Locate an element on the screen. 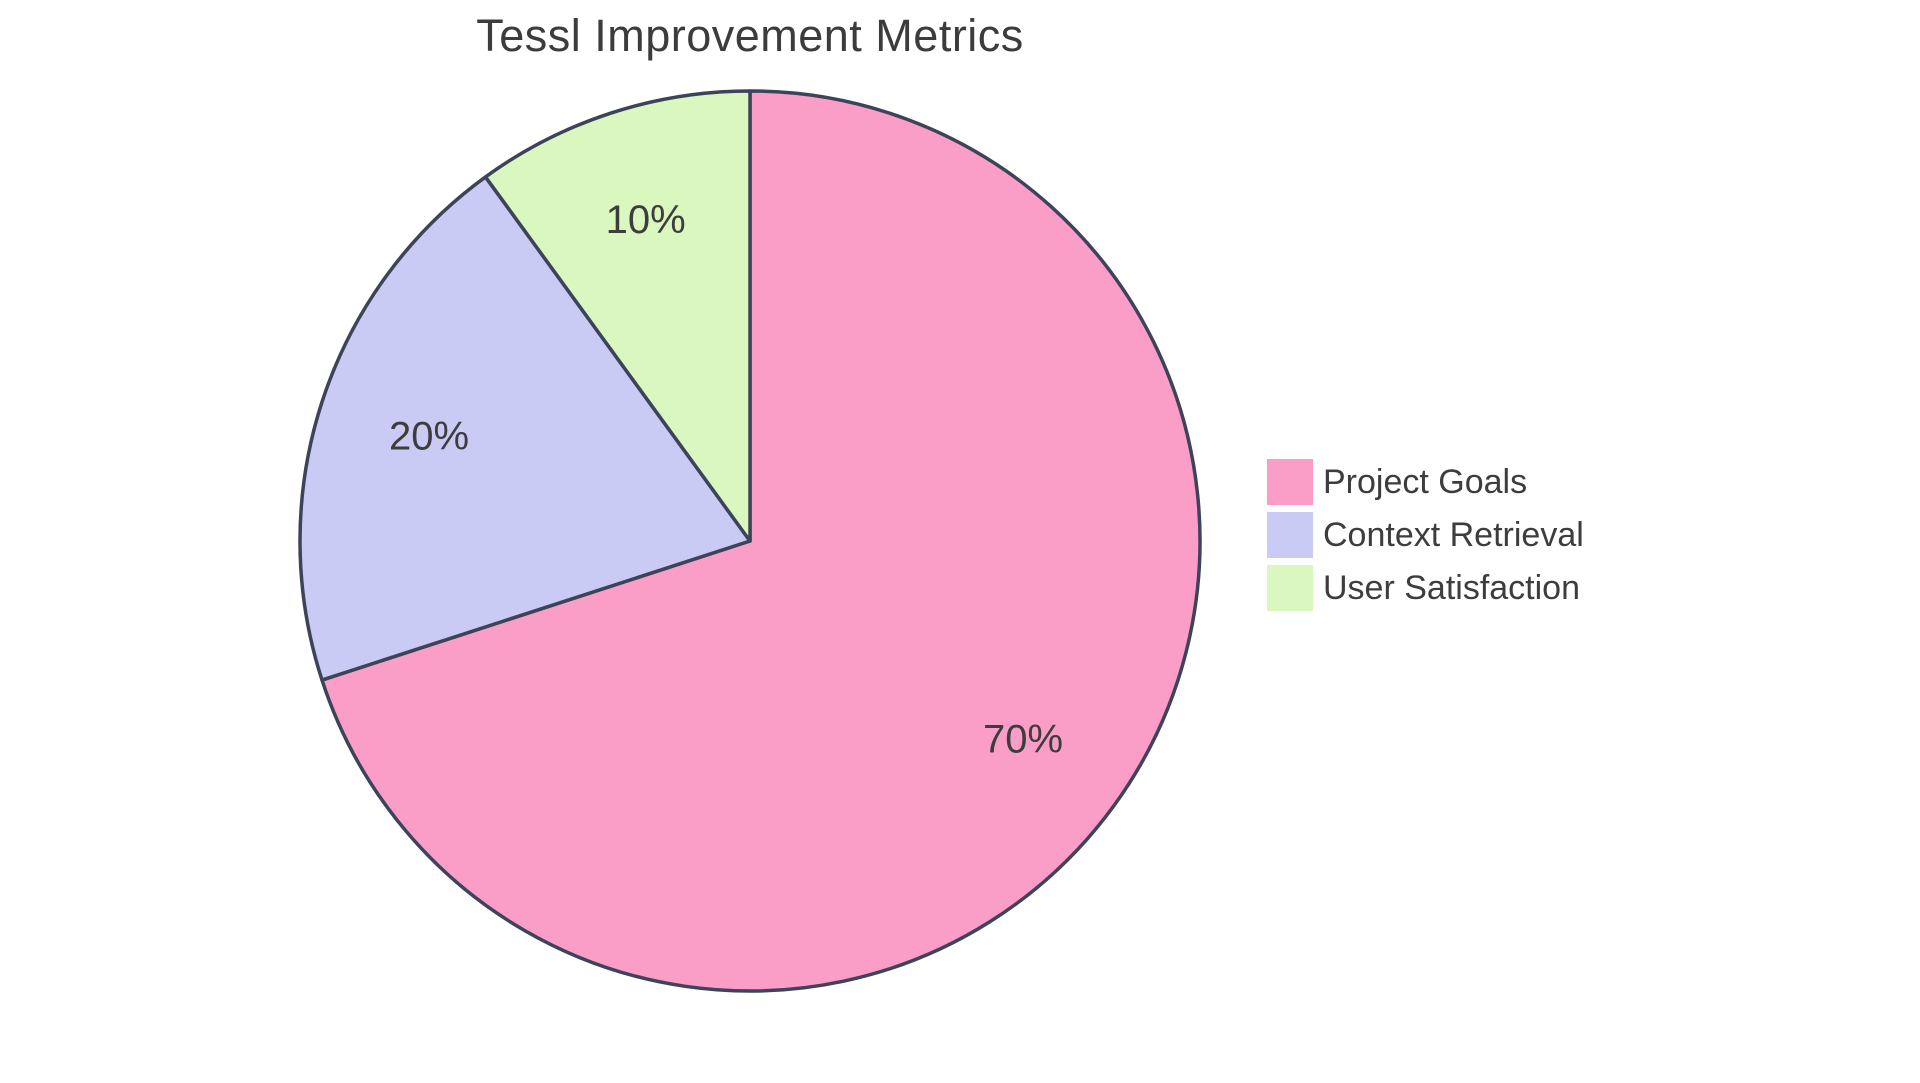 The height and width of the screenshot is (1083, 1920). legend-item-context-retrieval: Context Retrieval is located at coordinates (1425, 535).